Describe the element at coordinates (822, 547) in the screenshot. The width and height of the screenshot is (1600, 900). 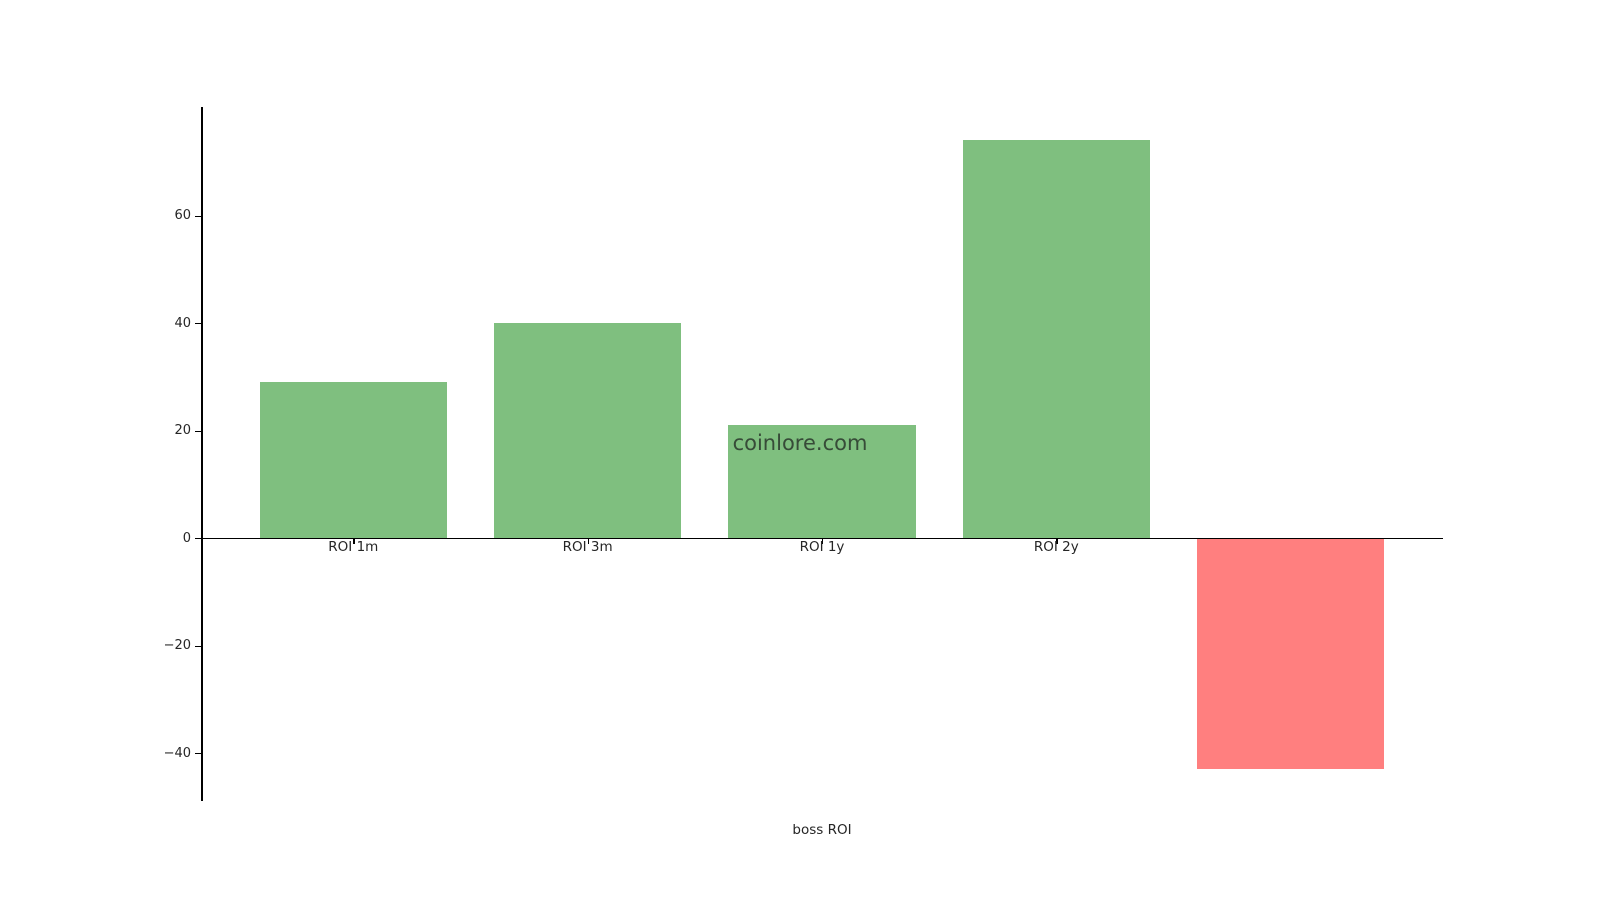
I see `x-tick-label: ROI 1y` at that location.